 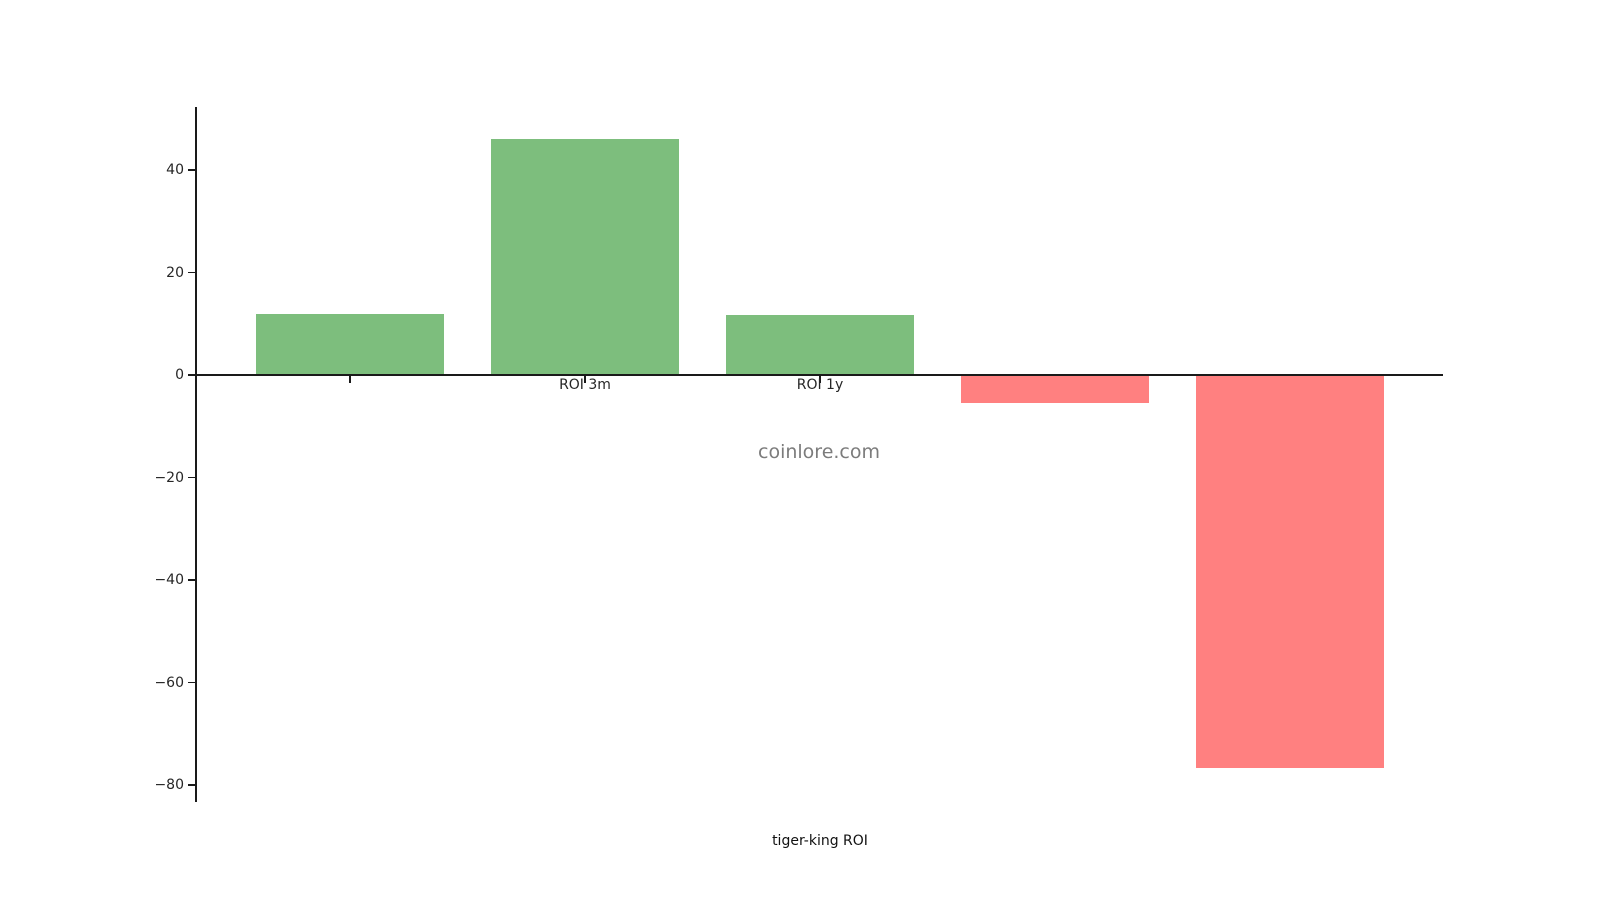 I want to click on x-axis-line, so click(x=819, y=375).